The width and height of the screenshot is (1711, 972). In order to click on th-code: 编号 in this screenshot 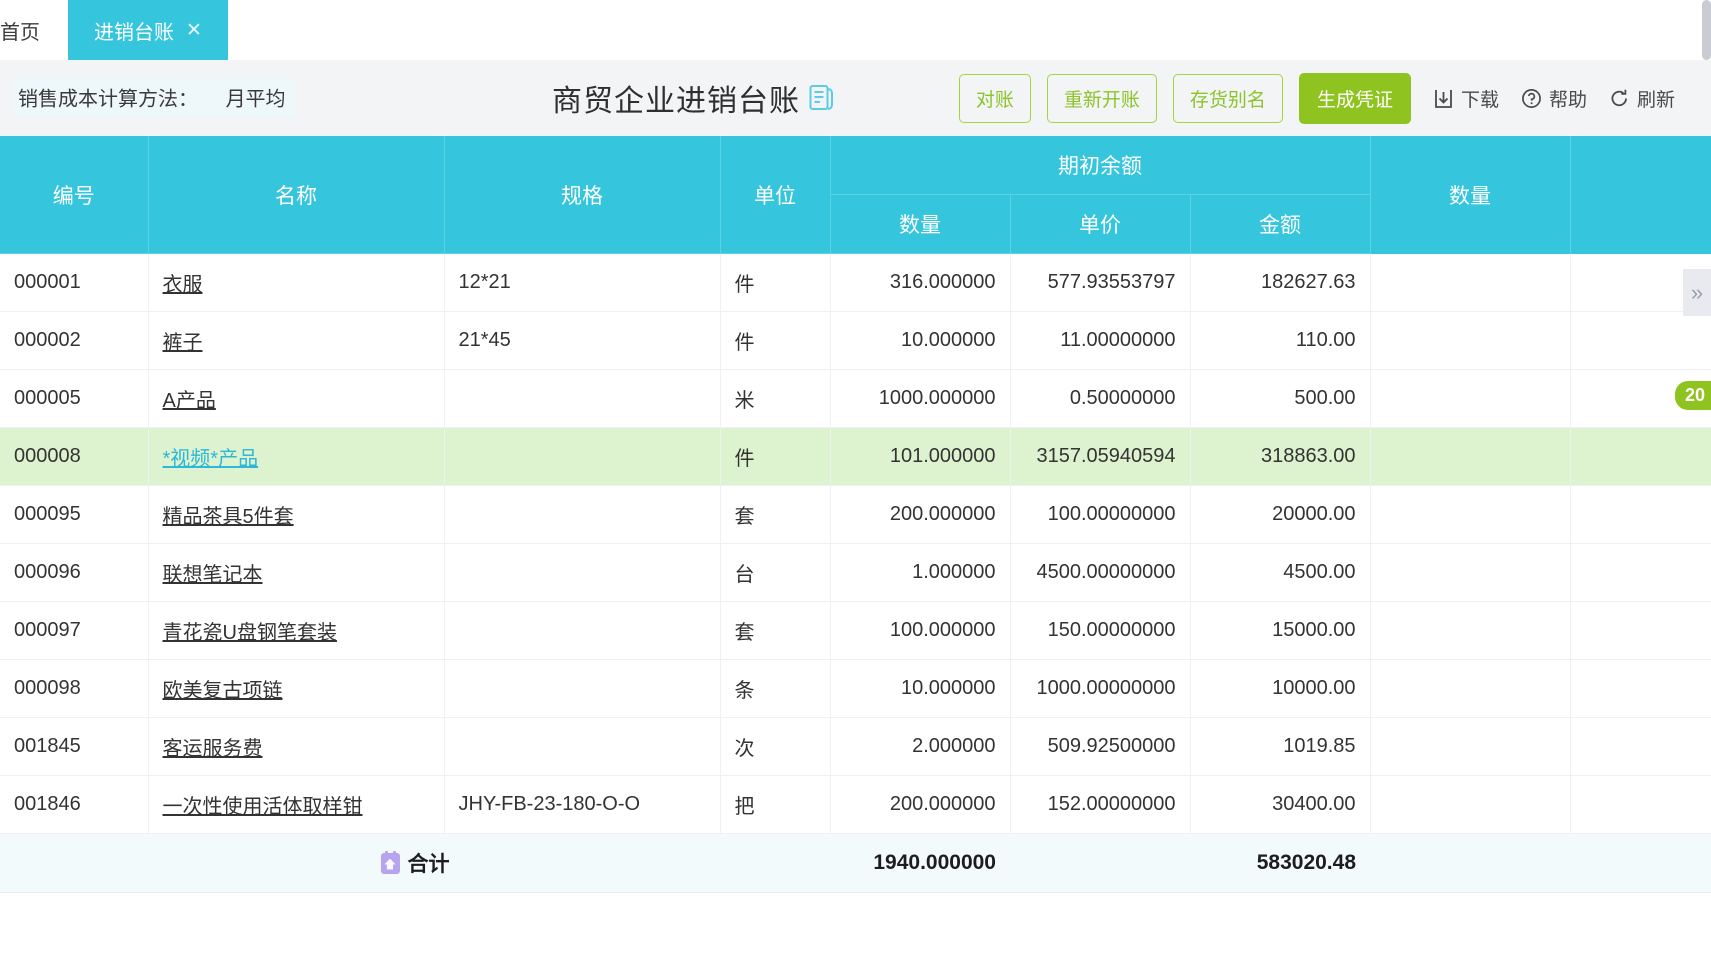, I will do `click(74, 195)`.